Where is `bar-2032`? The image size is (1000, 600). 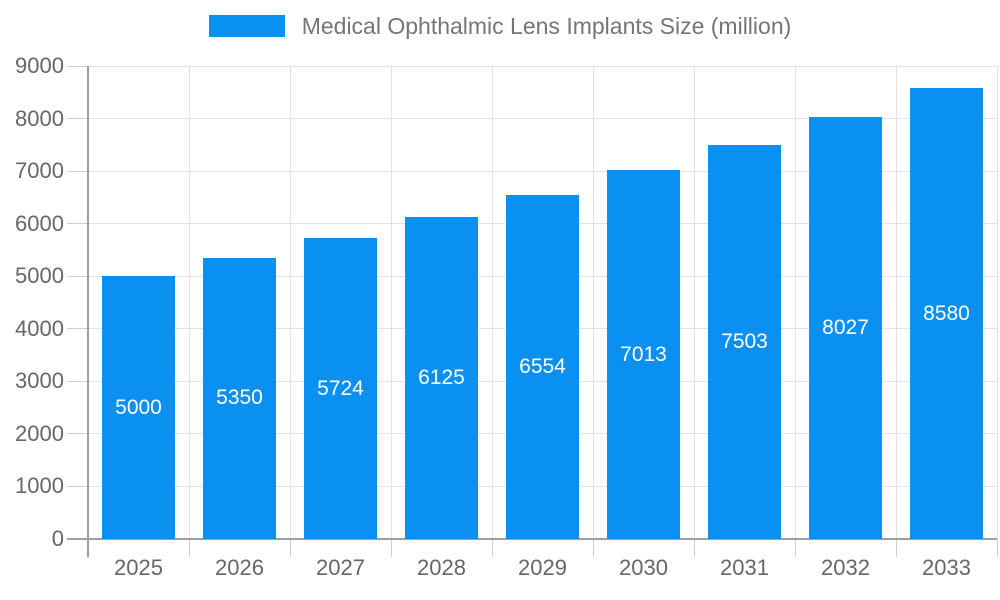
bar-2032 is located at coordinates (845, 328).